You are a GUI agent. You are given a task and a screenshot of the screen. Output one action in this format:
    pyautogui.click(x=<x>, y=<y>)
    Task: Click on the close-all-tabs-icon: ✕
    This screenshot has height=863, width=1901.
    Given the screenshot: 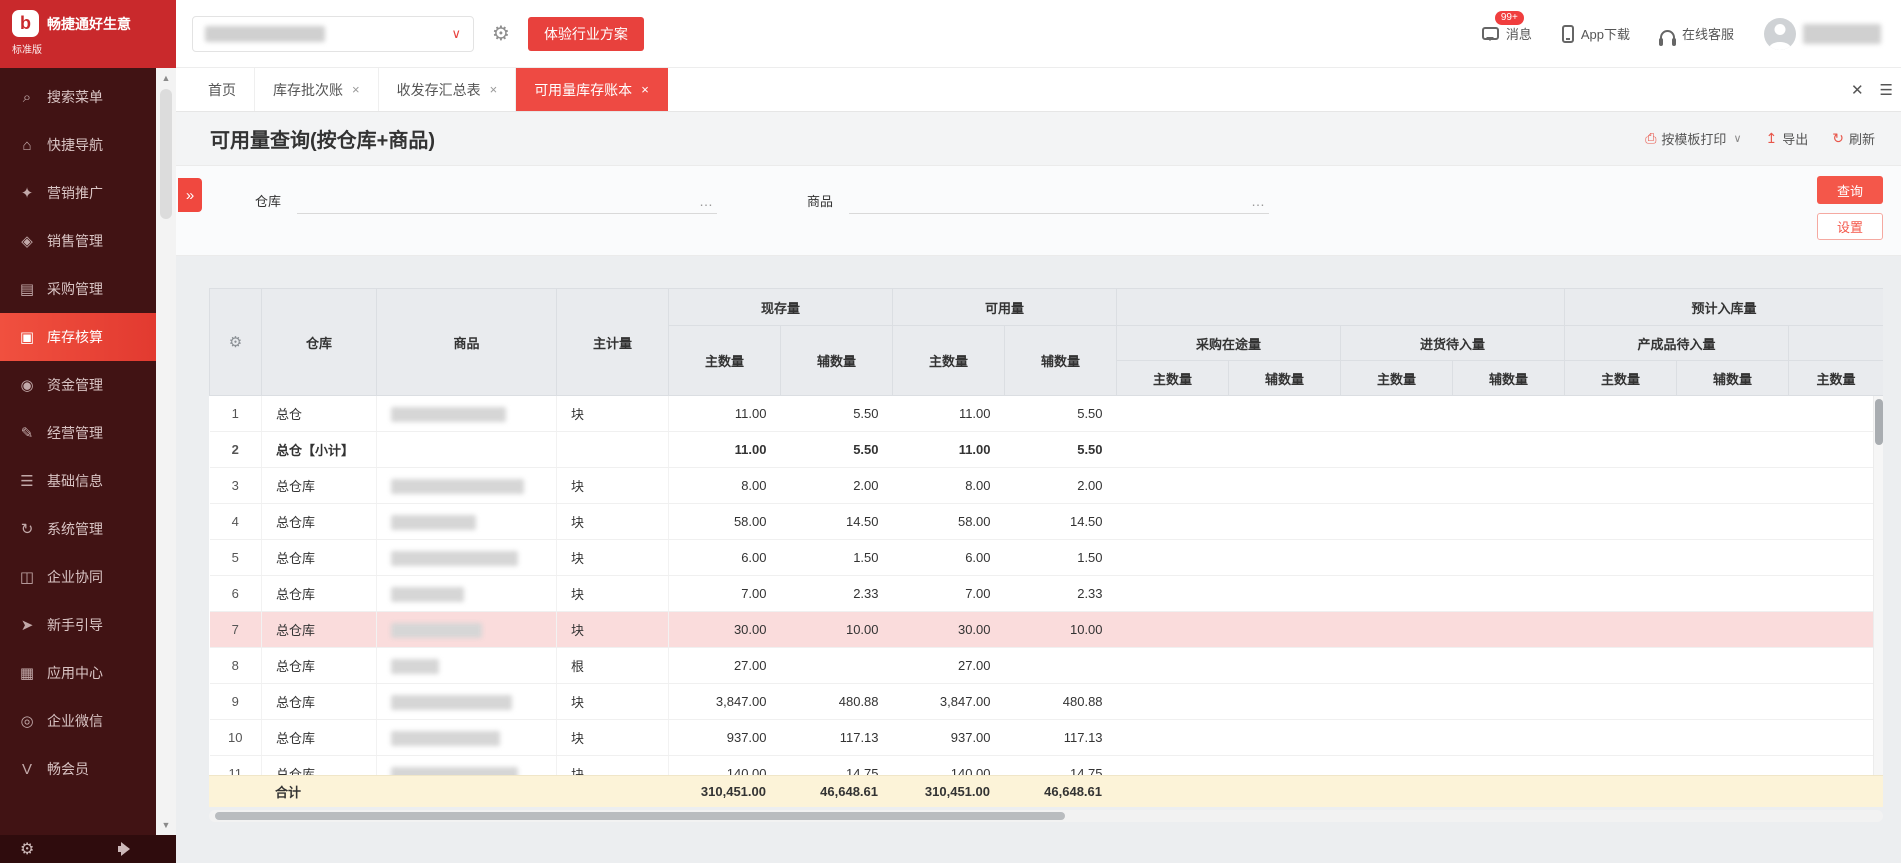 What is the action you would take?
    pyautogui.click(x=1857, y=90)
    